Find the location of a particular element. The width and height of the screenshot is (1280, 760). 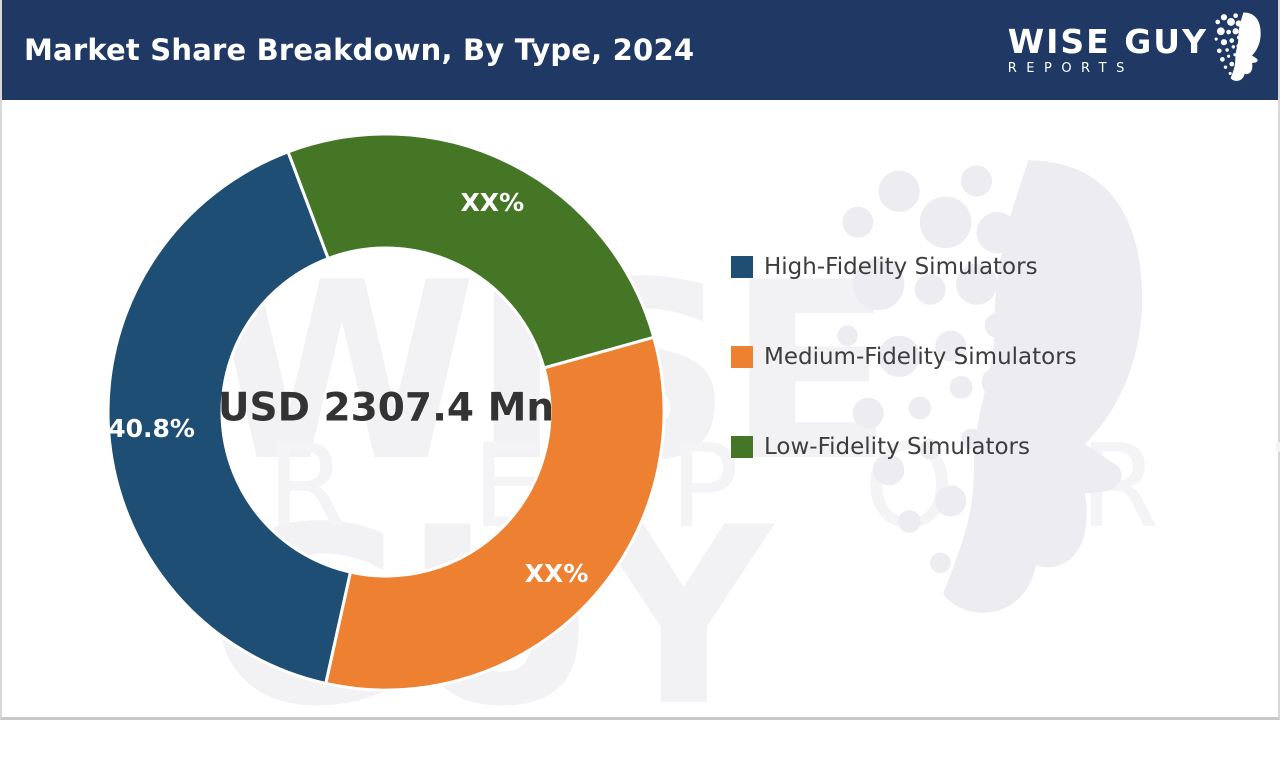

legend-item-low-fidelity: Low-Fidelity Simulators is located at coordinates (904, 447).